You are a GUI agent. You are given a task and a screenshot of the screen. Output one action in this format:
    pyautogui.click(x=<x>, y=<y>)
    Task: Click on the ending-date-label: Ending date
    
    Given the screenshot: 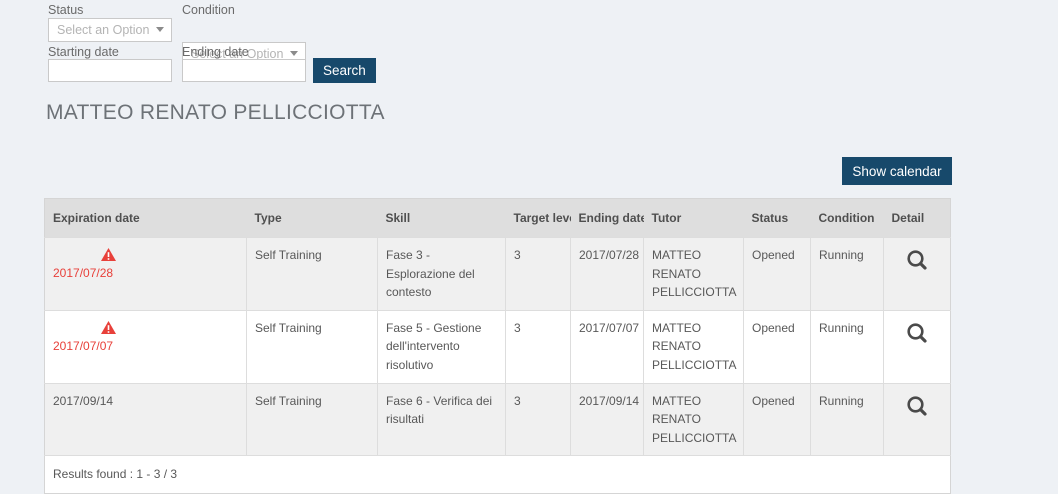 What is the action you would take?
    pyautogui.click(x=215, y=52)
    